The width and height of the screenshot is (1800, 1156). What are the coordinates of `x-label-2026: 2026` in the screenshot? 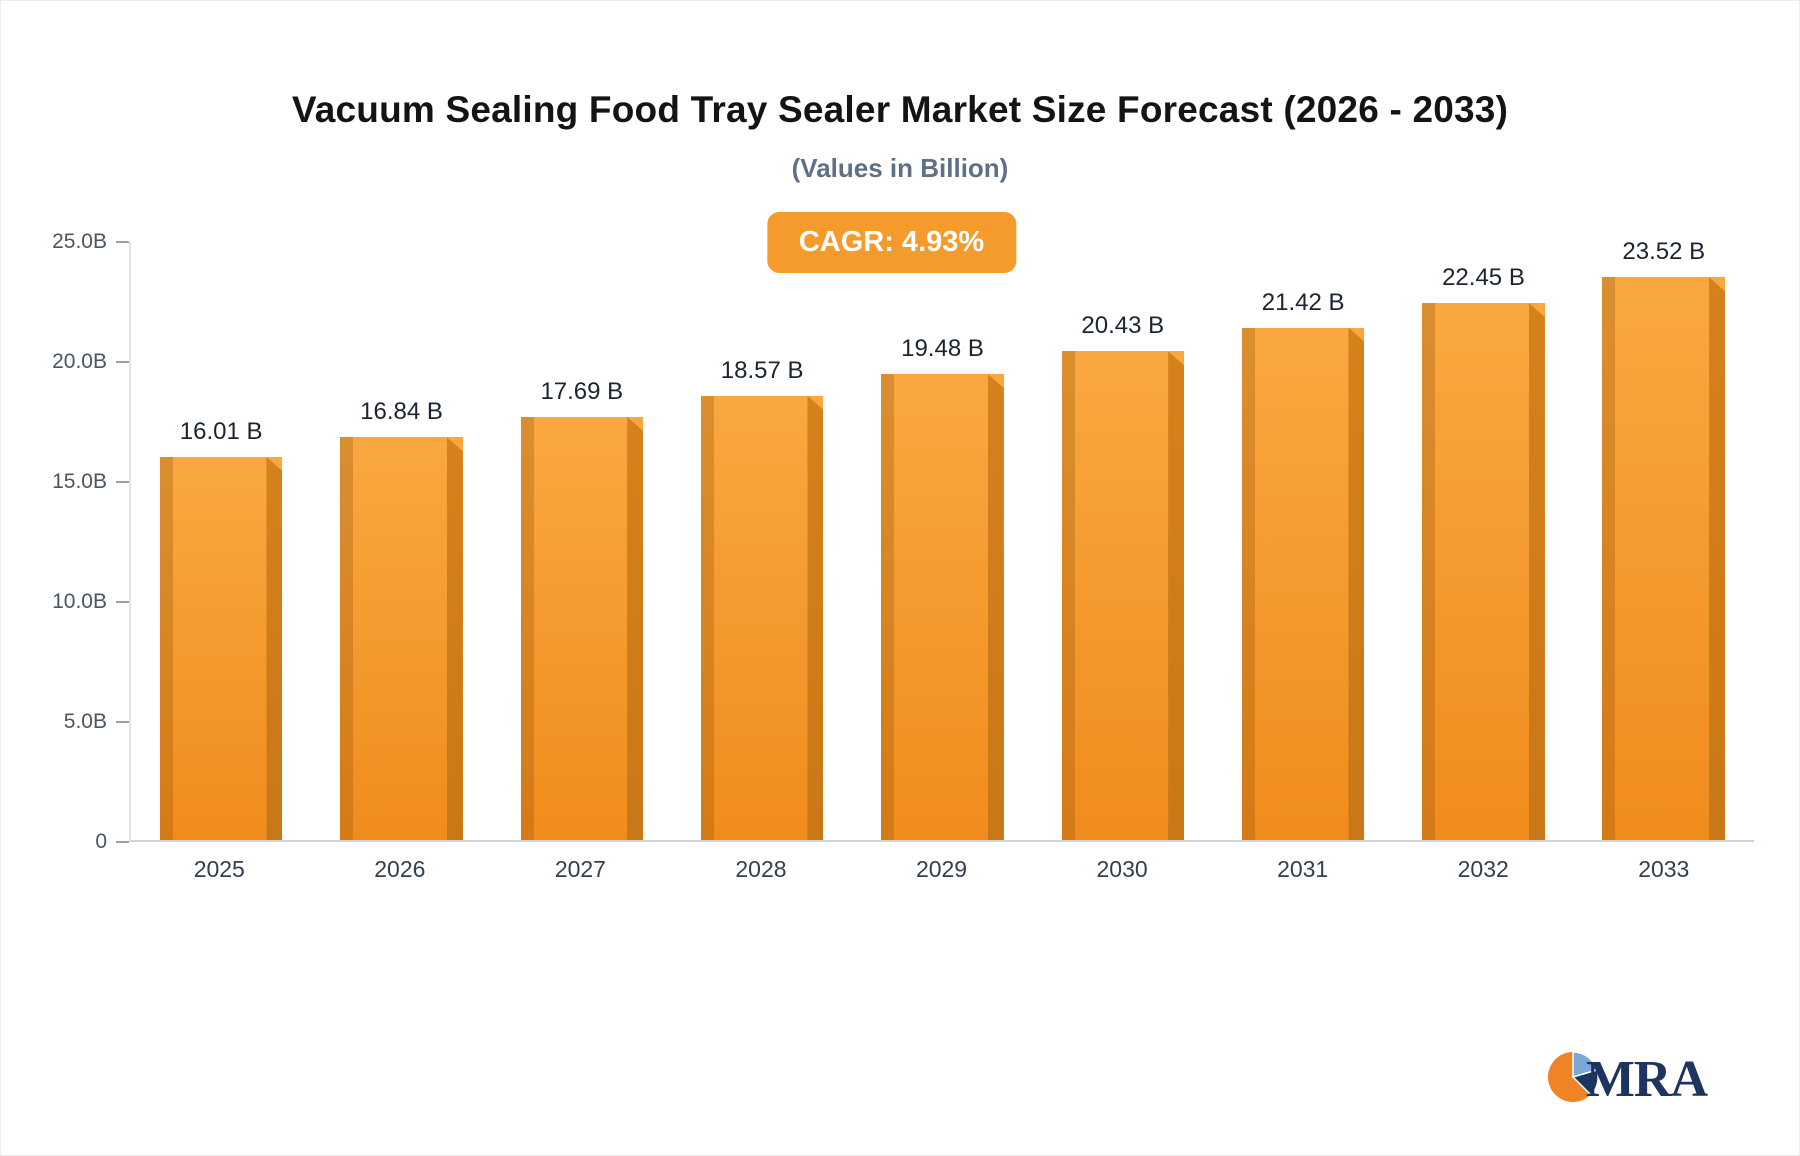 It's located at (400, 869).